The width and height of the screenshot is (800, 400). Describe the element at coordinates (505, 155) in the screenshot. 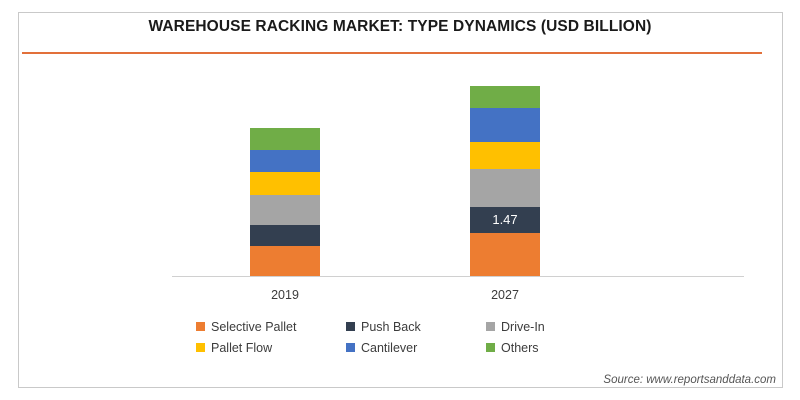

I see `bar-segment-pallet-flow-2027` at that location.